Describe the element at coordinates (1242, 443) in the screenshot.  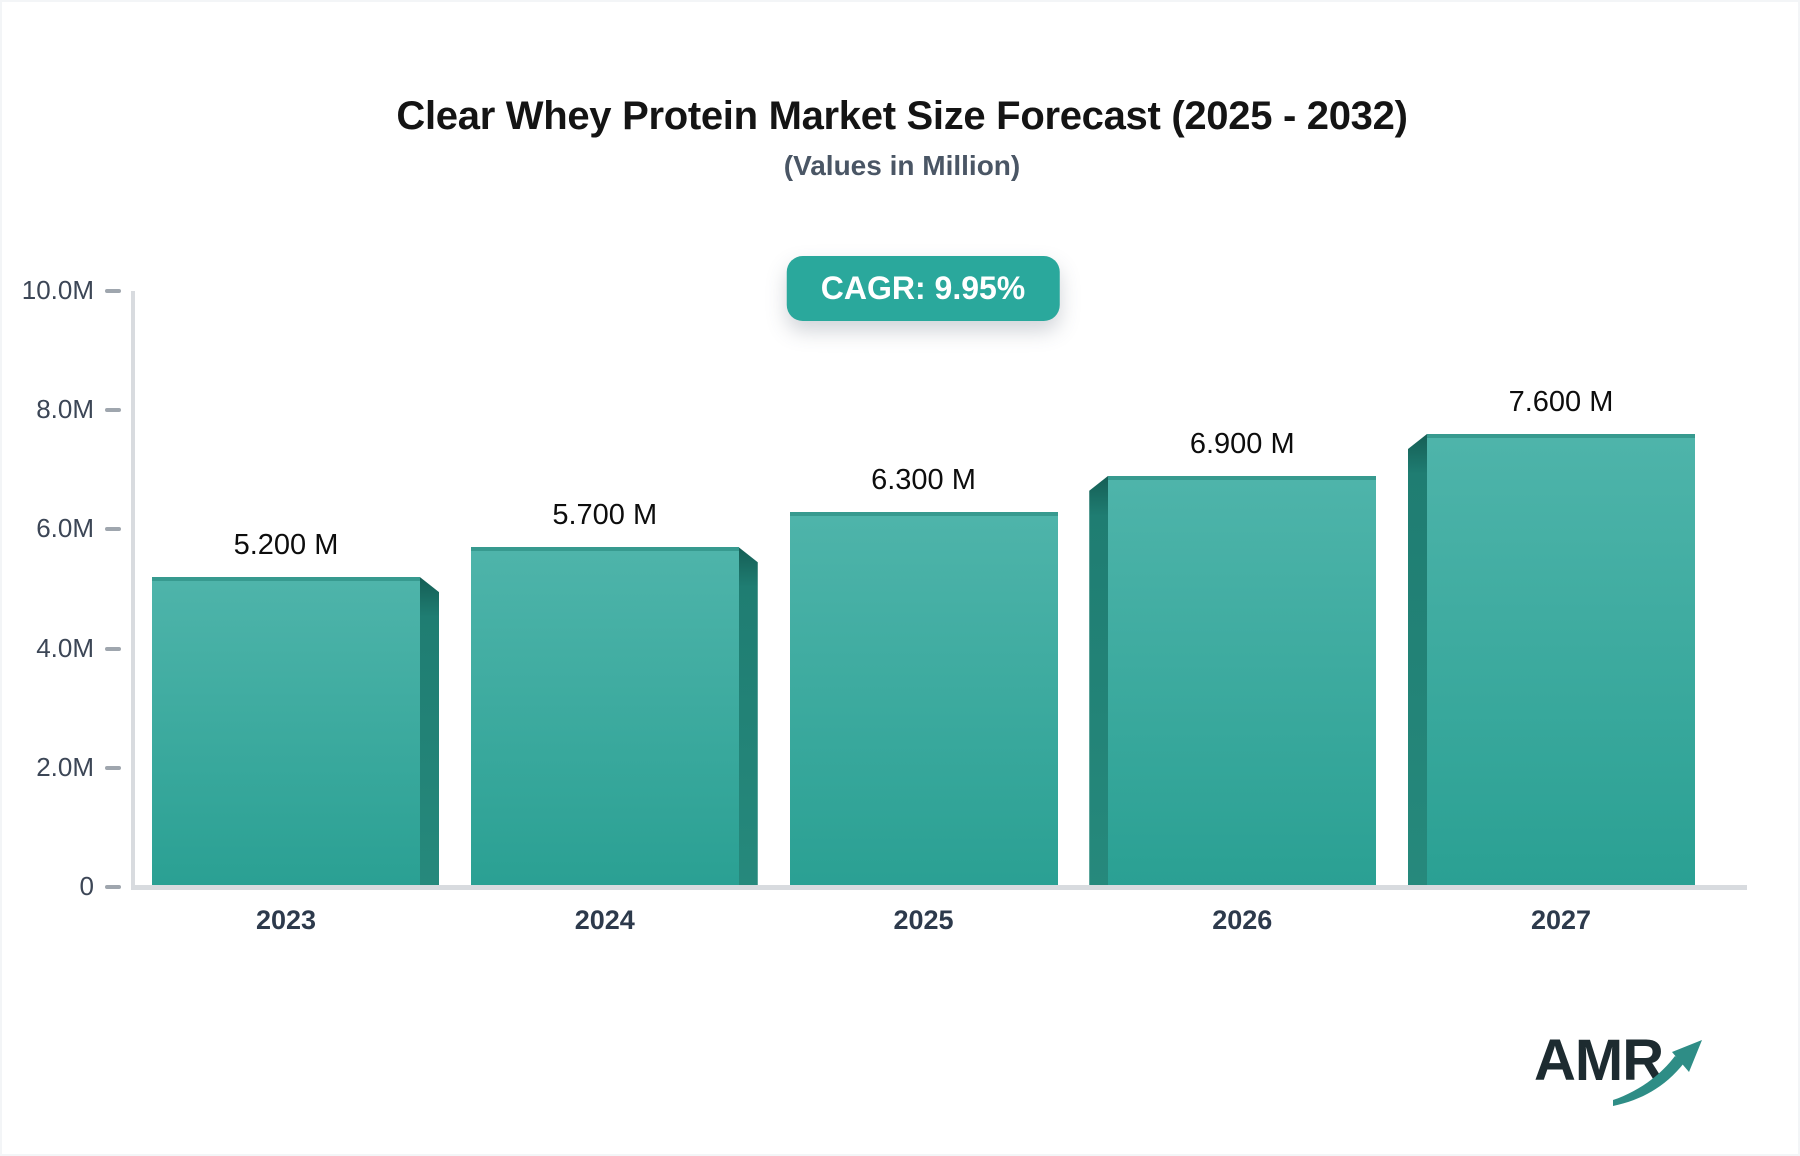
I see `value-label-2026: 6.900 M` at that location.